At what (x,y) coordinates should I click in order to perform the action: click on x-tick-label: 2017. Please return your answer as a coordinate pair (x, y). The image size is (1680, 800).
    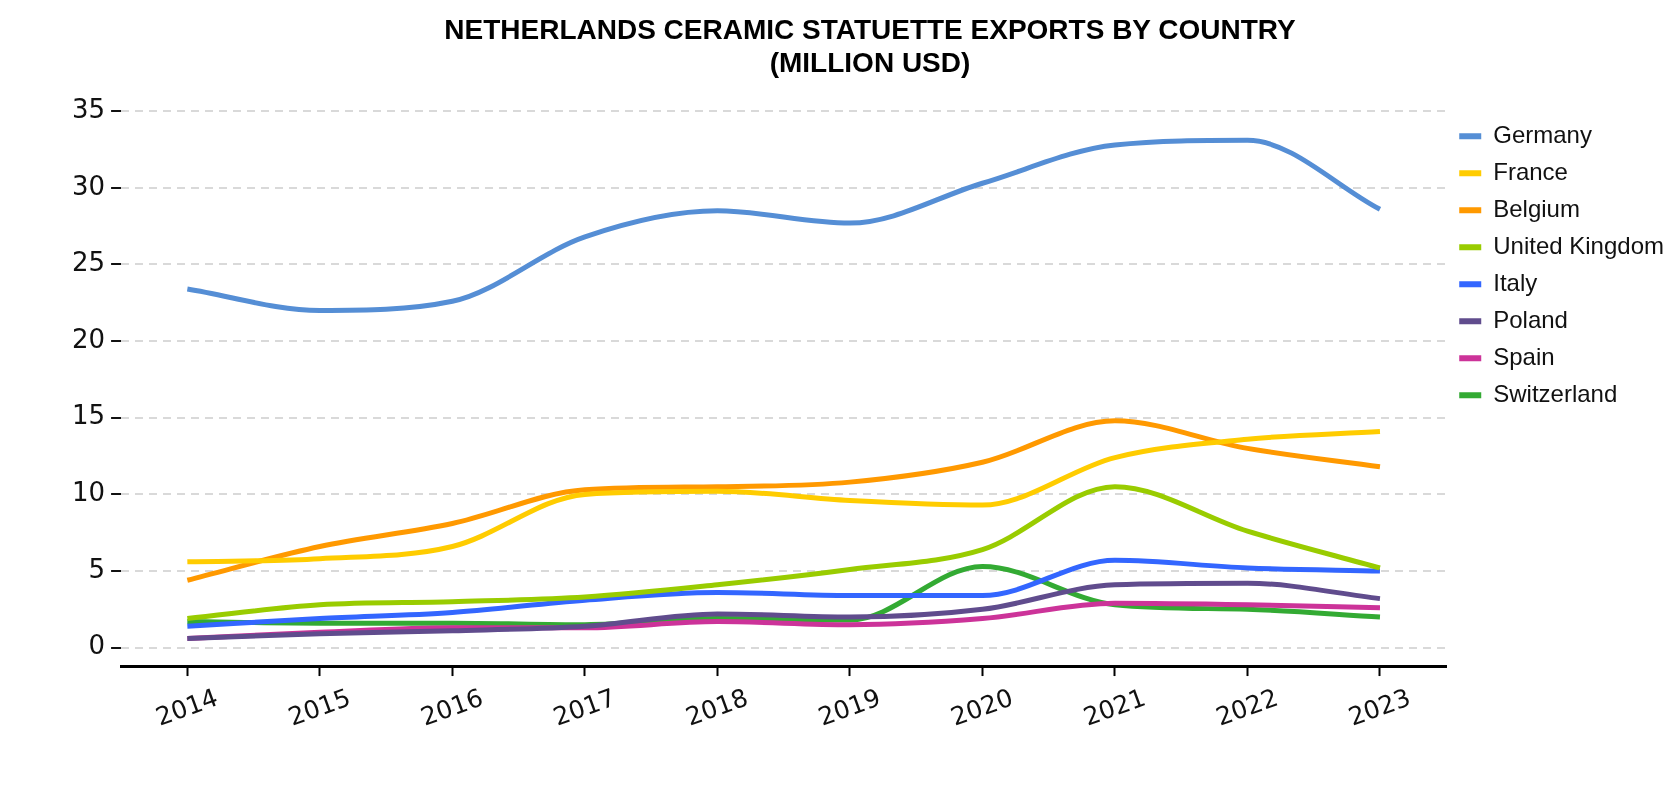
    Looking at the image, I should click on (584, 707).